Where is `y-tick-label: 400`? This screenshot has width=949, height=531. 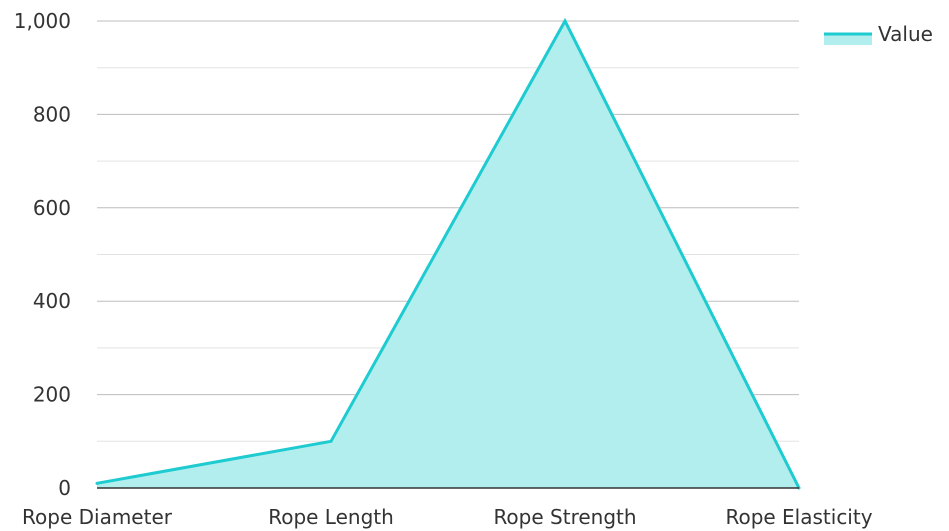
y-tick-label: 400 is located at coordinates (52, 301).